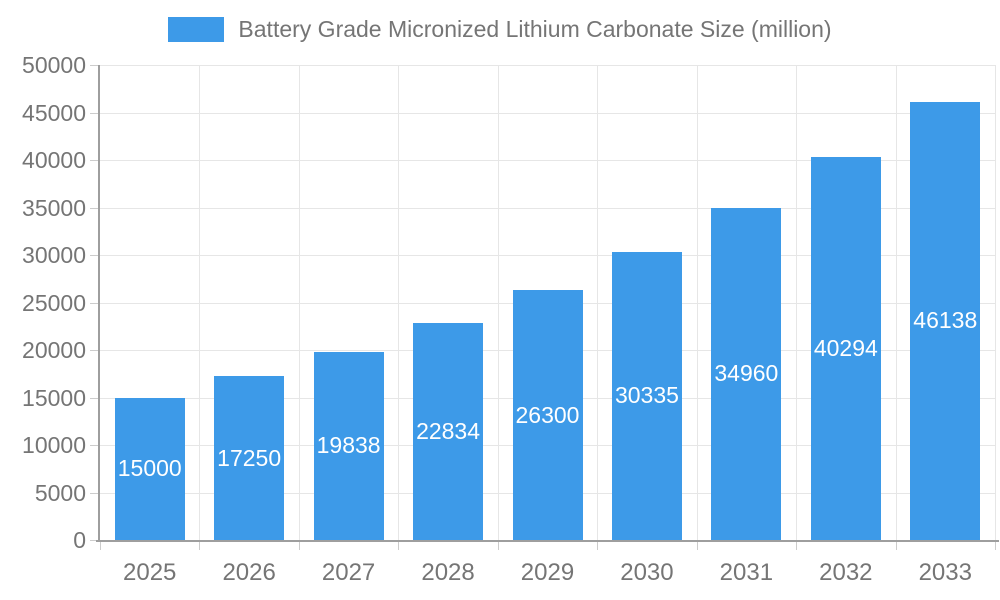 The width and height of the screenshot is (1000, 600). I want to click on bar: 19838, so click(348, 445).